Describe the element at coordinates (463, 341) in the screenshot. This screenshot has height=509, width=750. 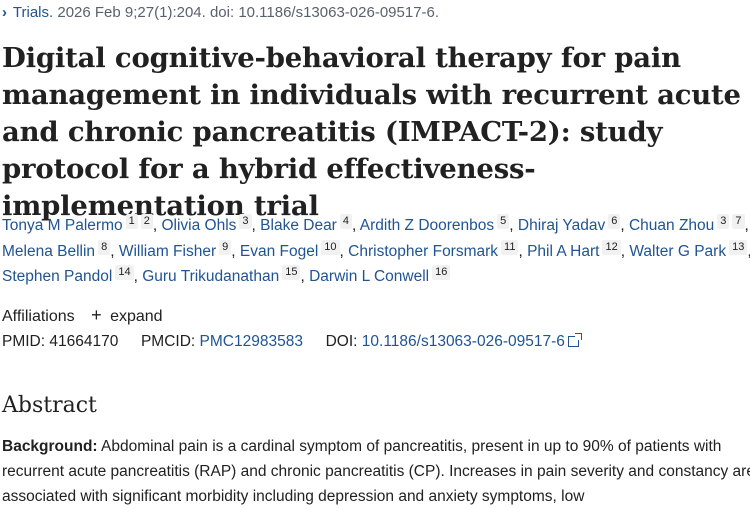
I see `doi-value: 10.1186/s13063-026-09517-6` at that location.